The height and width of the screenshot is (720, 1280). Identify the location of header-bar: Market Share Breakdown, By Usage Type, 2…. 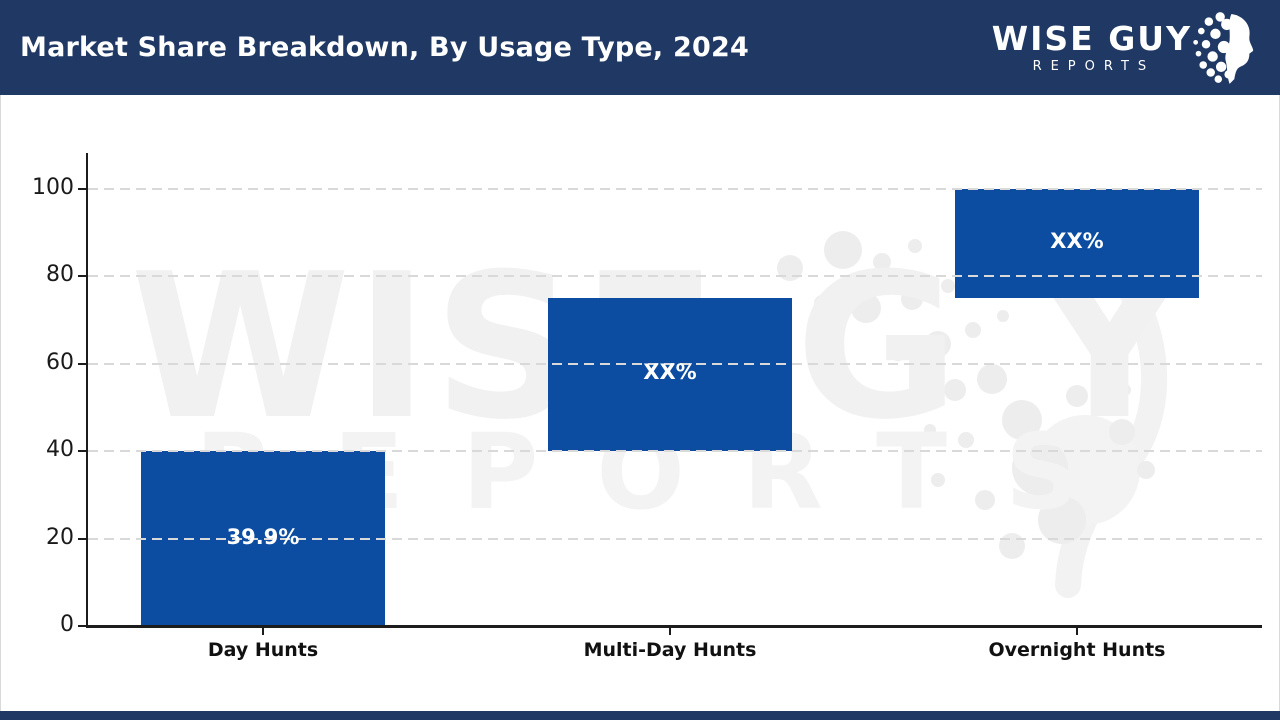
(640, 47).